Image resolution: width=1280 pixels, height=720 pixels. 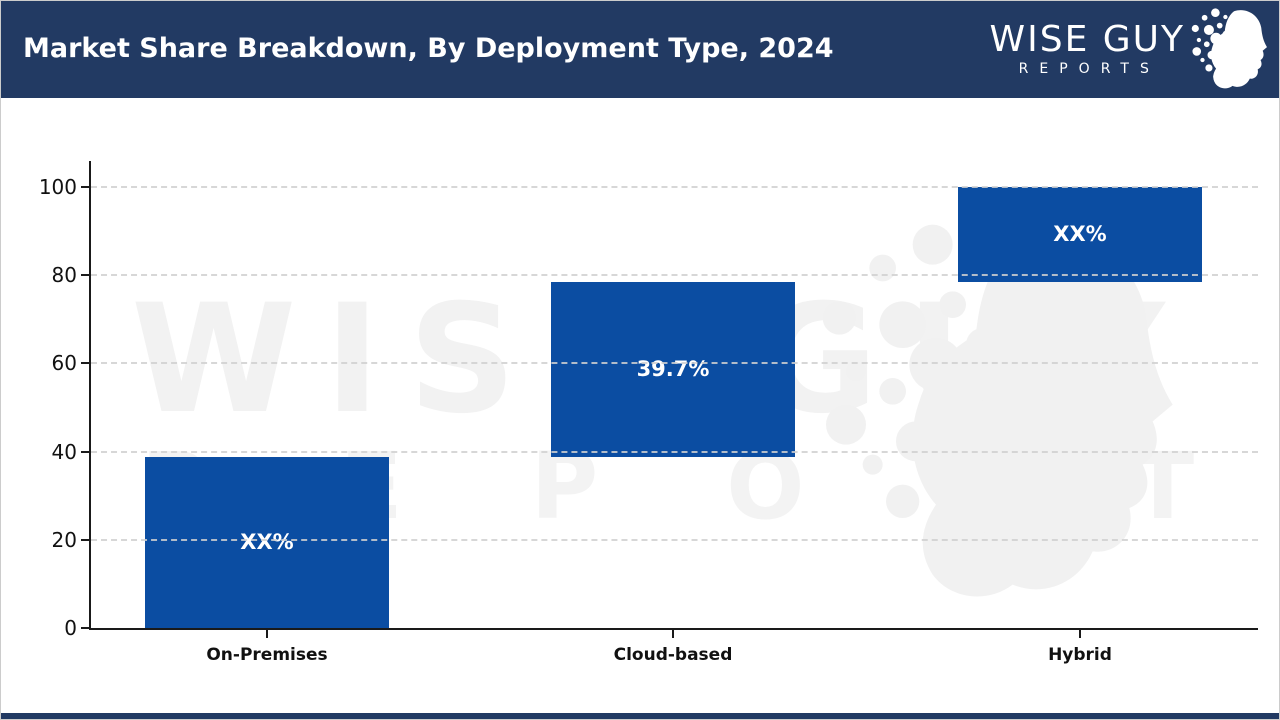 I want to click on wise-guy-logo: WISE GUY REPORTS, so click(x=1131, y=50).